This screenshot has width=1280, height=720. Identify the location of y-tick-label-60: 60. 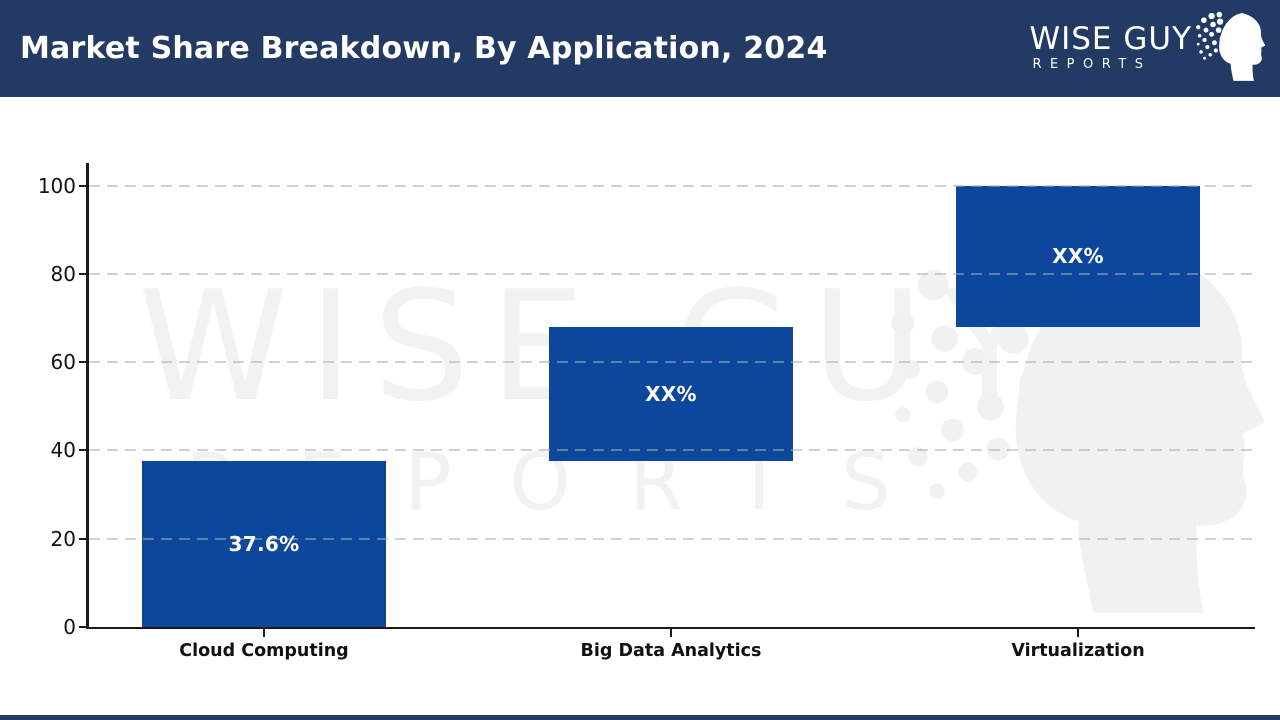
(63, 362).